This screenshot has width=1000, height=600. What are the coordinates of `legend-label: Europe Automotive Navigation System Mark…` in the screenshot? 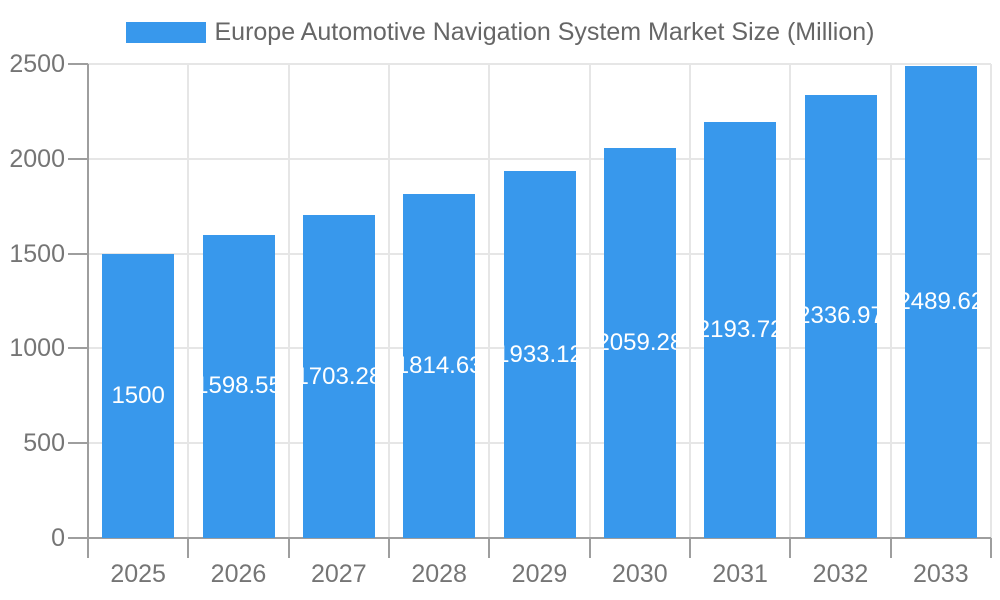 It's located at (544, 31).